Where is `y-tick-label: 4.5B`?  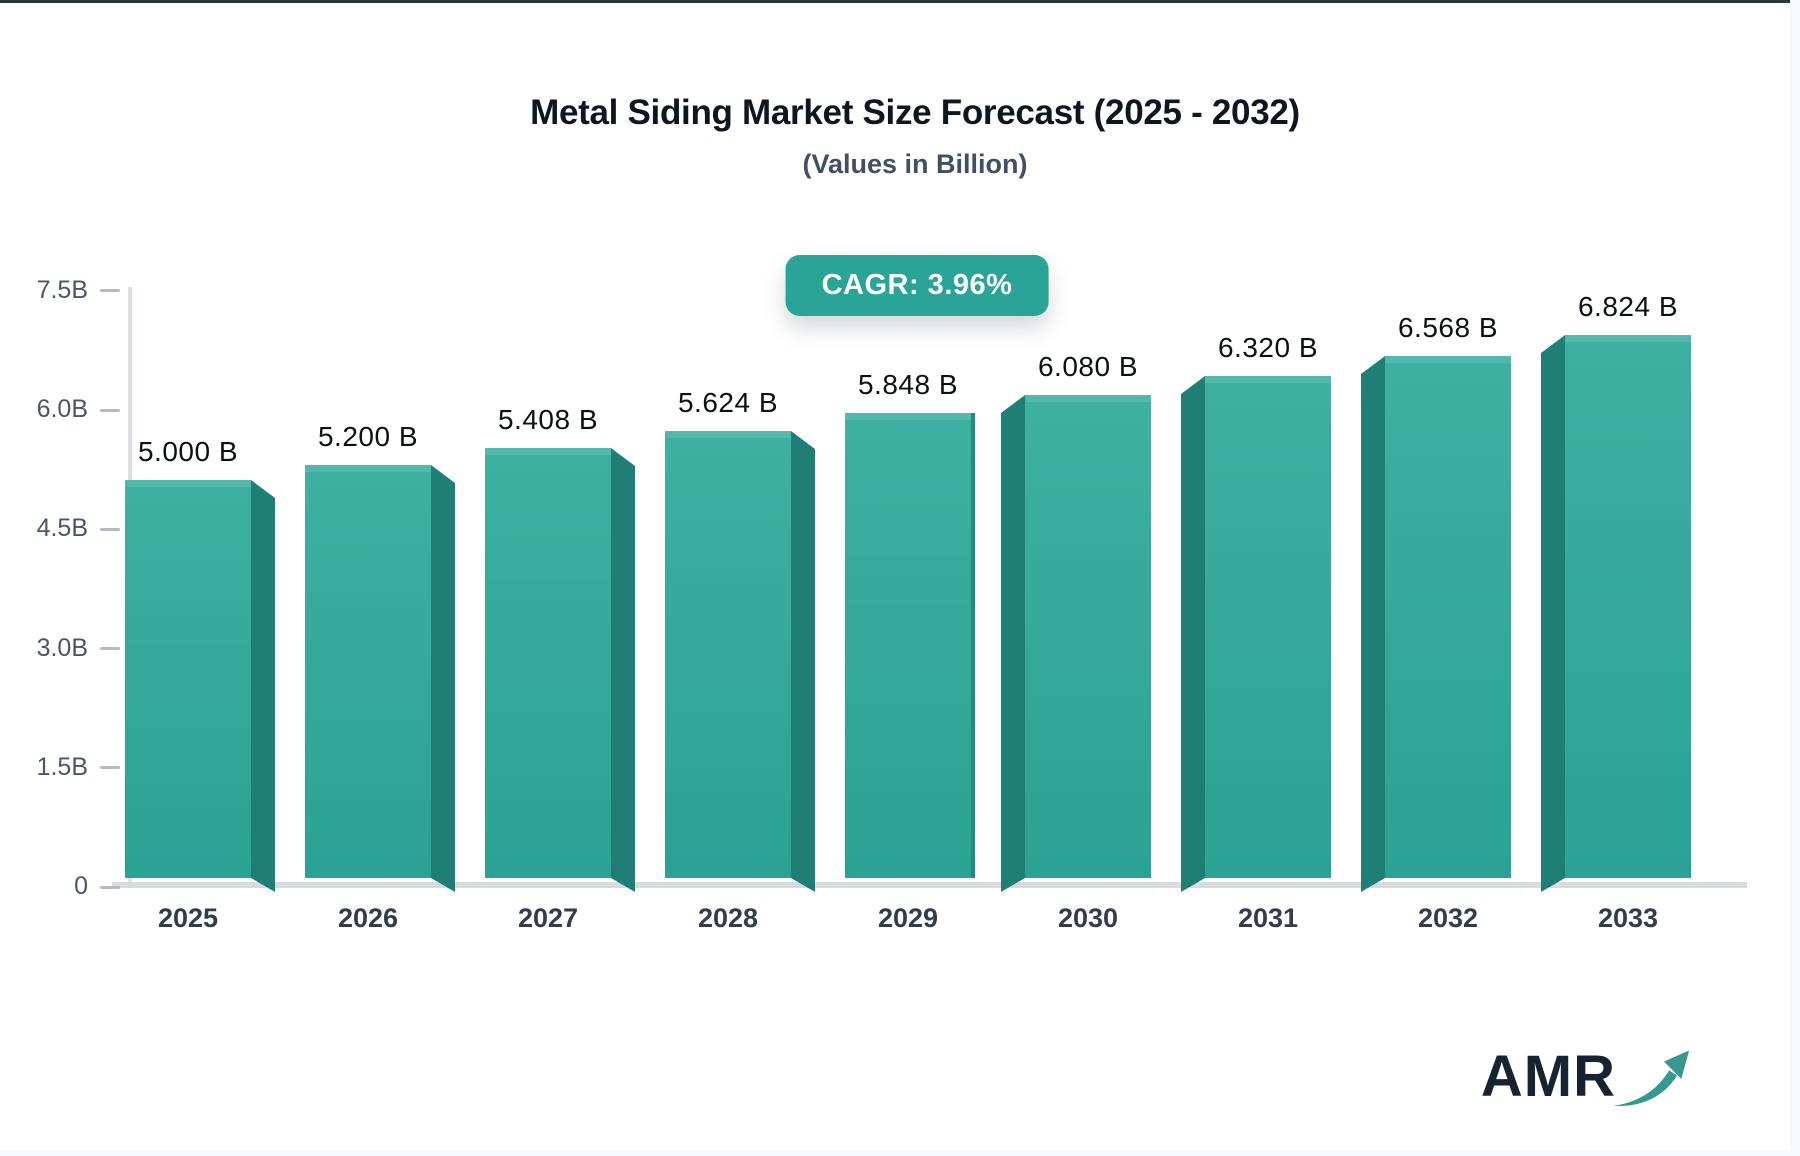
y-tick-label: 4.5B is located at coordinates (62, 528).